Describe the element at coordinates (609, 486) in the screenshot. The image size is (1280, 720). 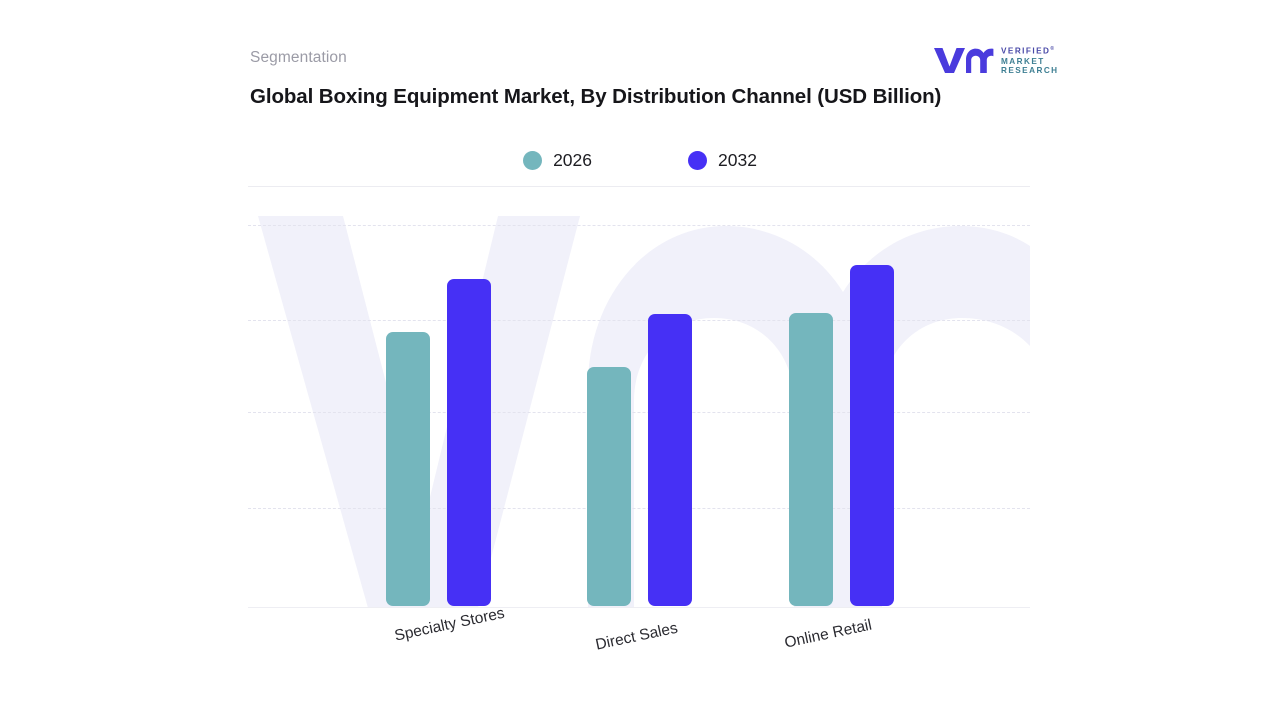
I see `bar-direct-sales-2026` at that location.